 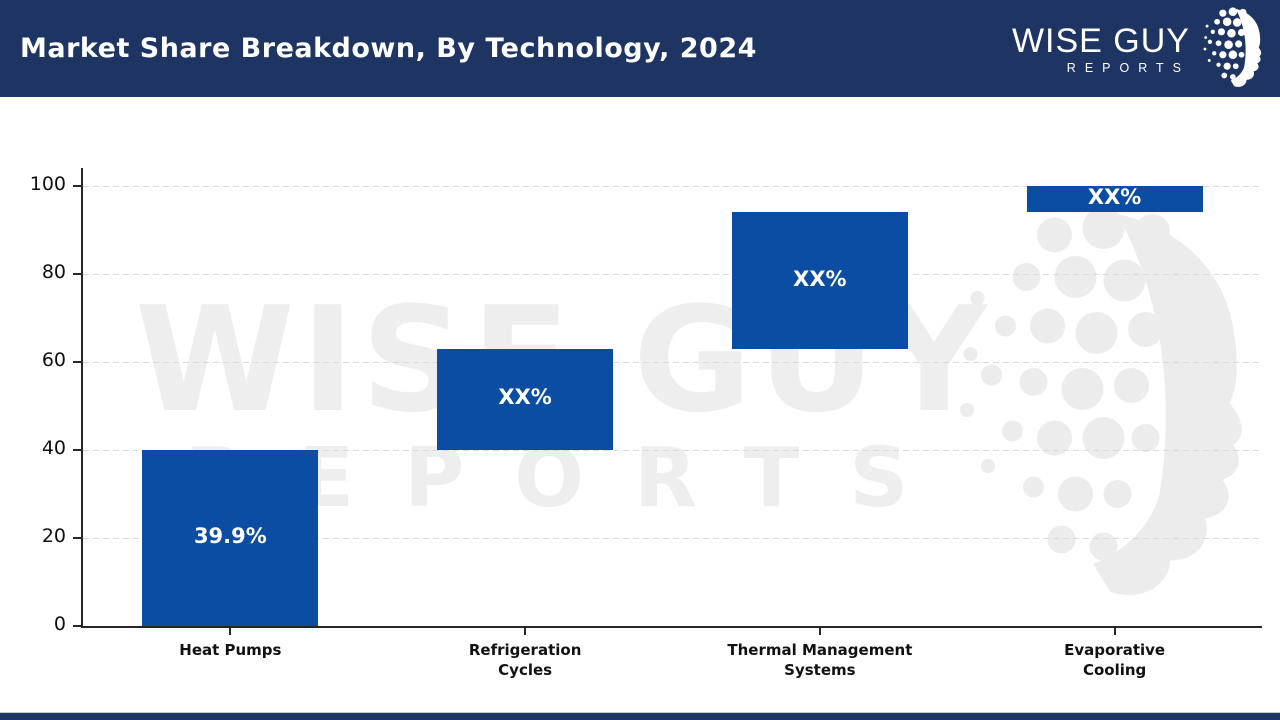 What do you see at coordinates (53, 448) in the screenshot?
I see `y-tick-label: 40` at bounding box center [53, 448].